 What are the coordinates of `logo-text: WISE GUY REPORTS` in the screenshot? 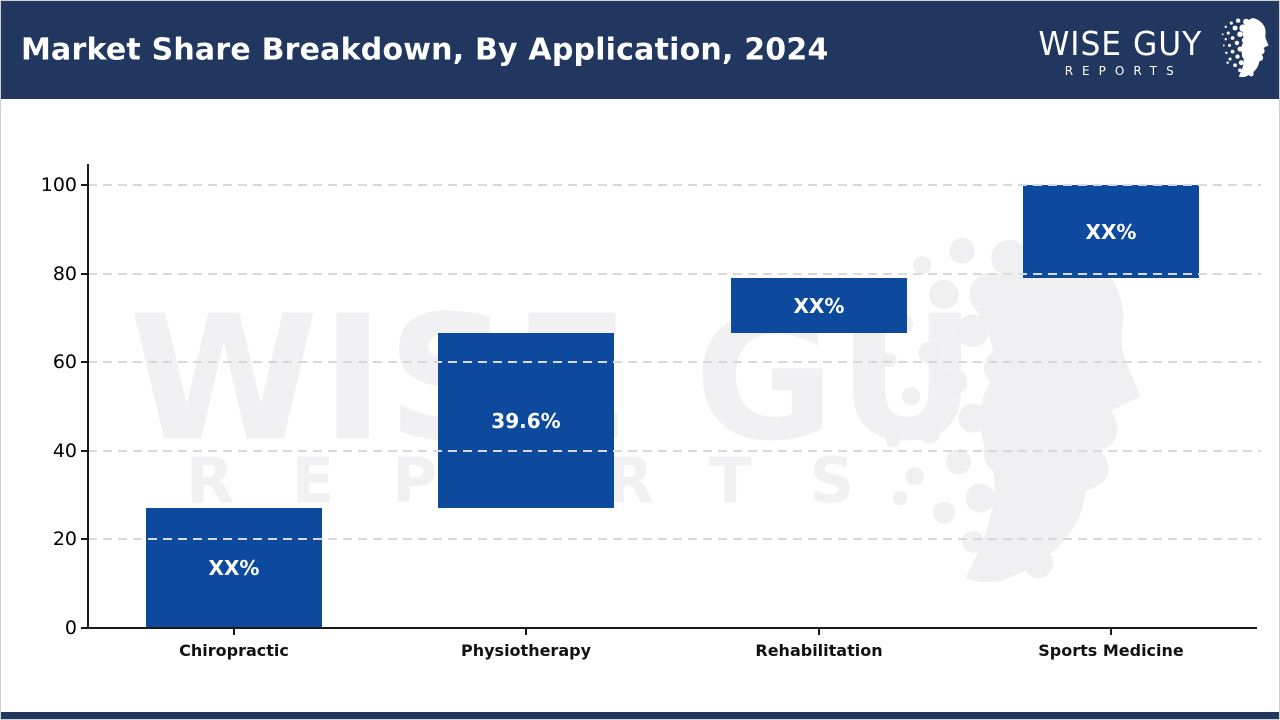 It's located at (1120, 51).